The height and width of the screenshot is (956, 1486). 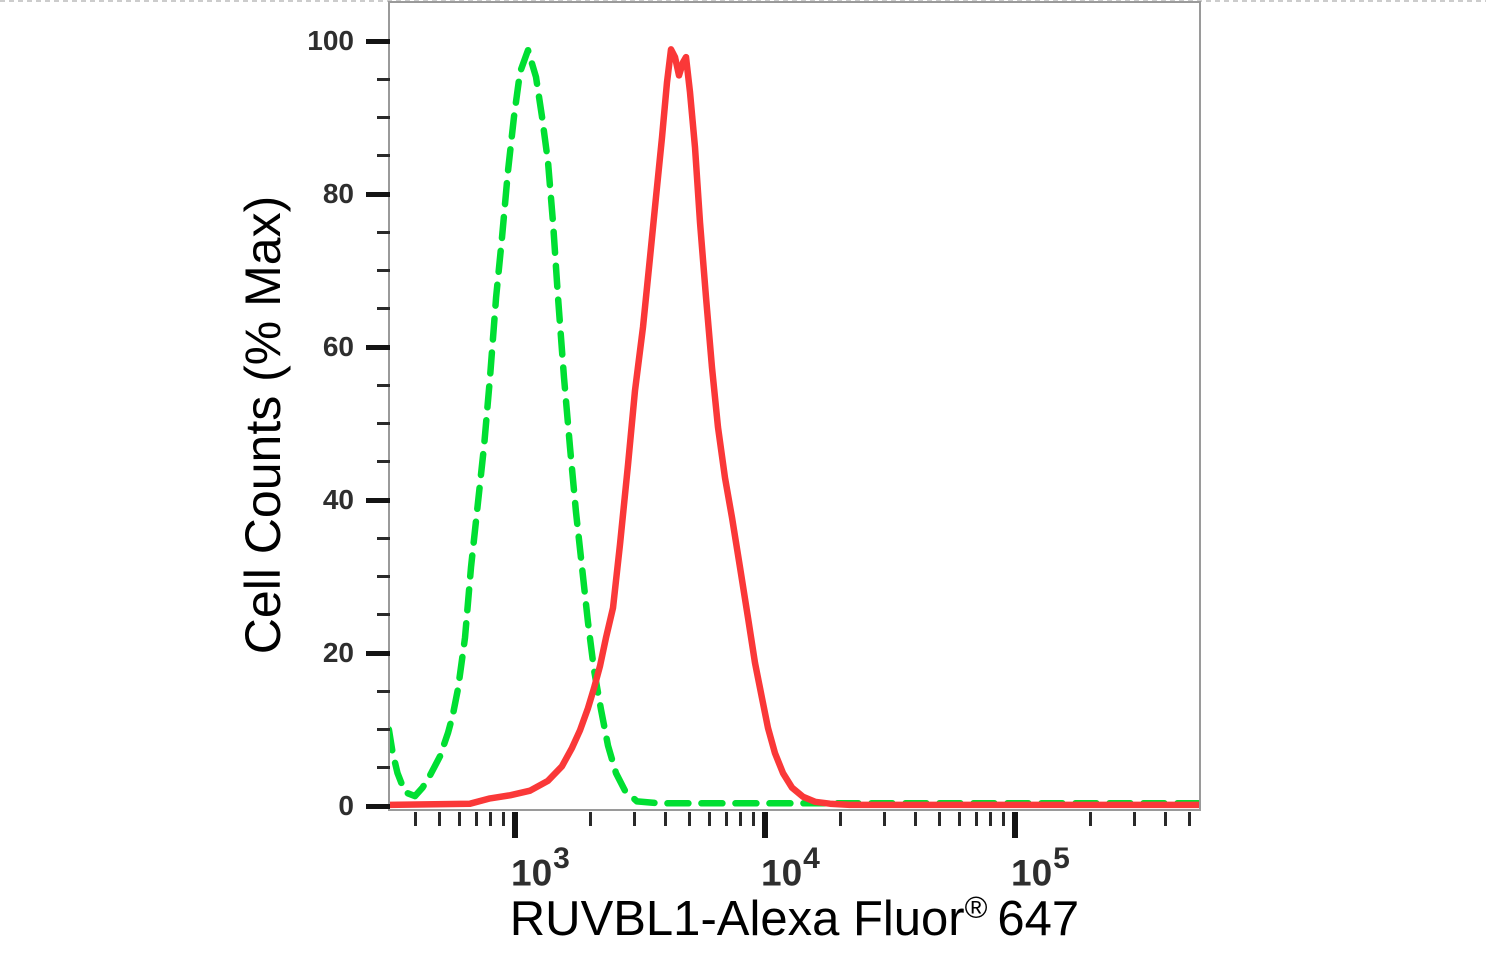 What do you see at coordinates (737, 919) in the screenshot?
I see `x-axis-title-text: RUVBL1-Alexa Fluor` at bounding box center [737, 919].